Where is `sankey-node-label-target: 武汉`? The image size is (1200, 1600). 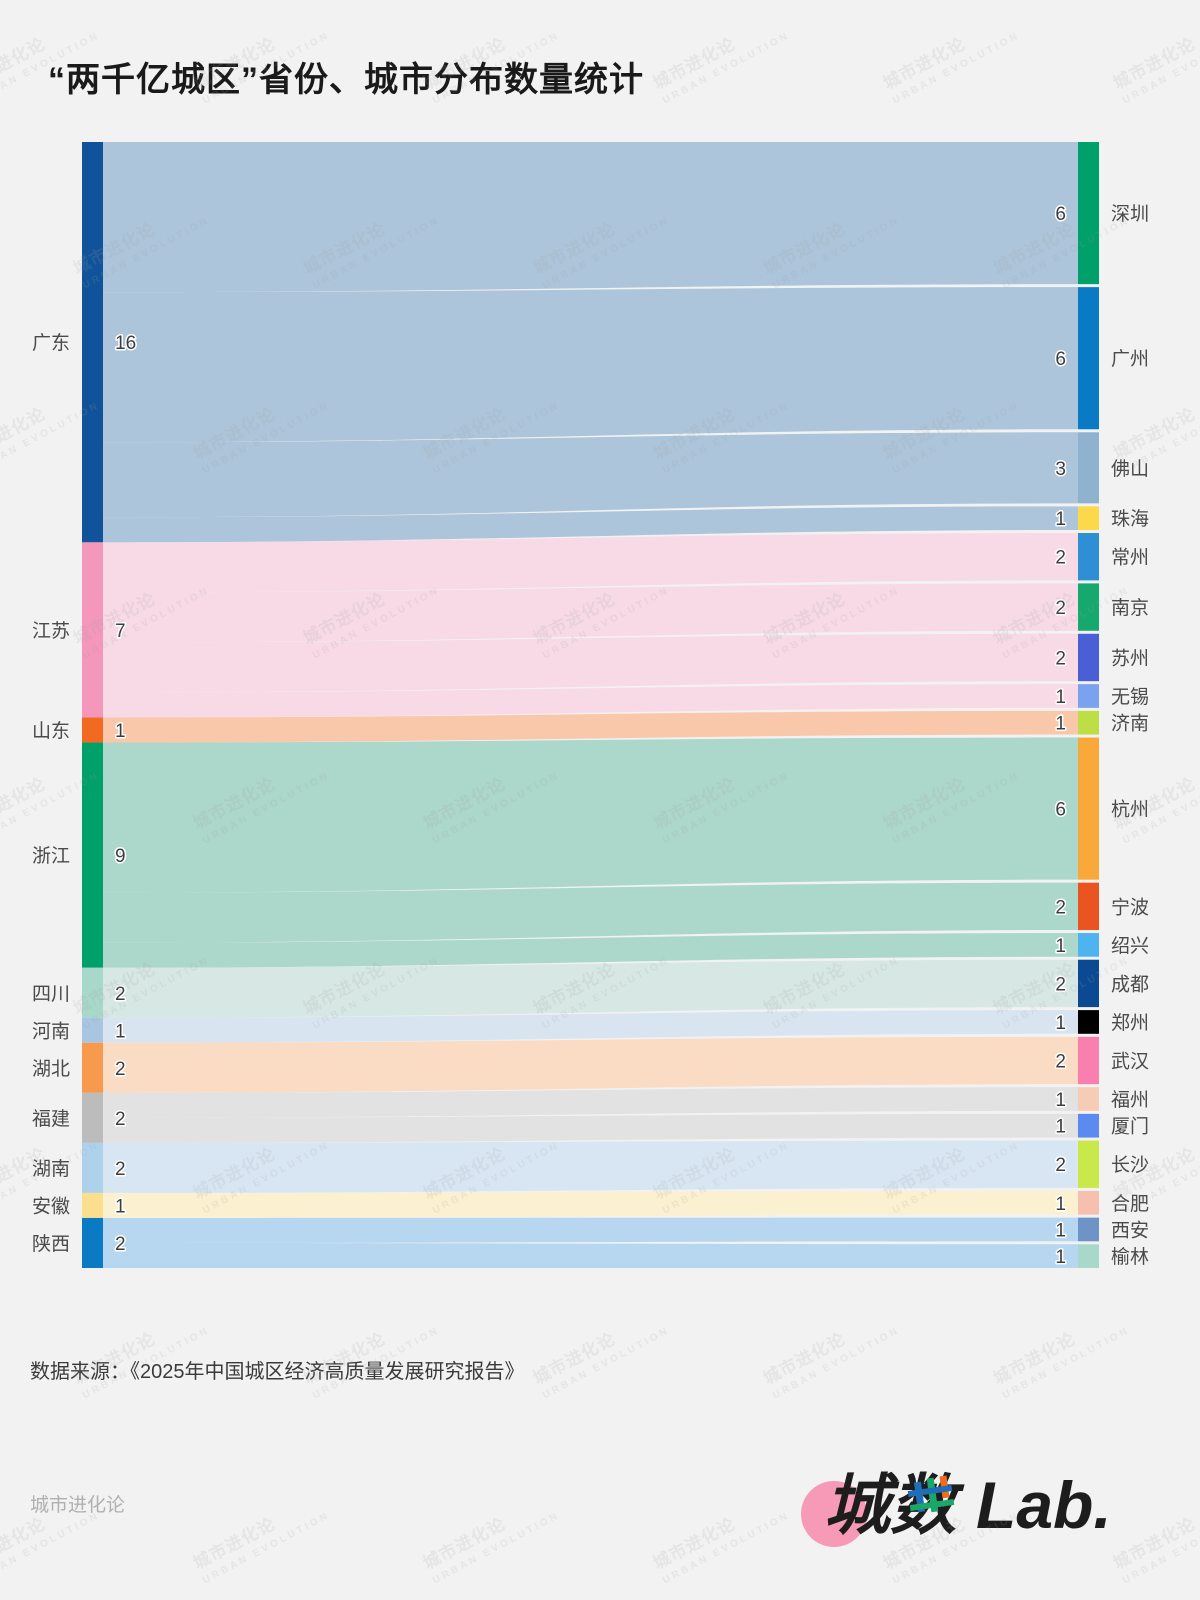
sankey-node-label-target: 武汉 is located at coordinates (1130, 1061).